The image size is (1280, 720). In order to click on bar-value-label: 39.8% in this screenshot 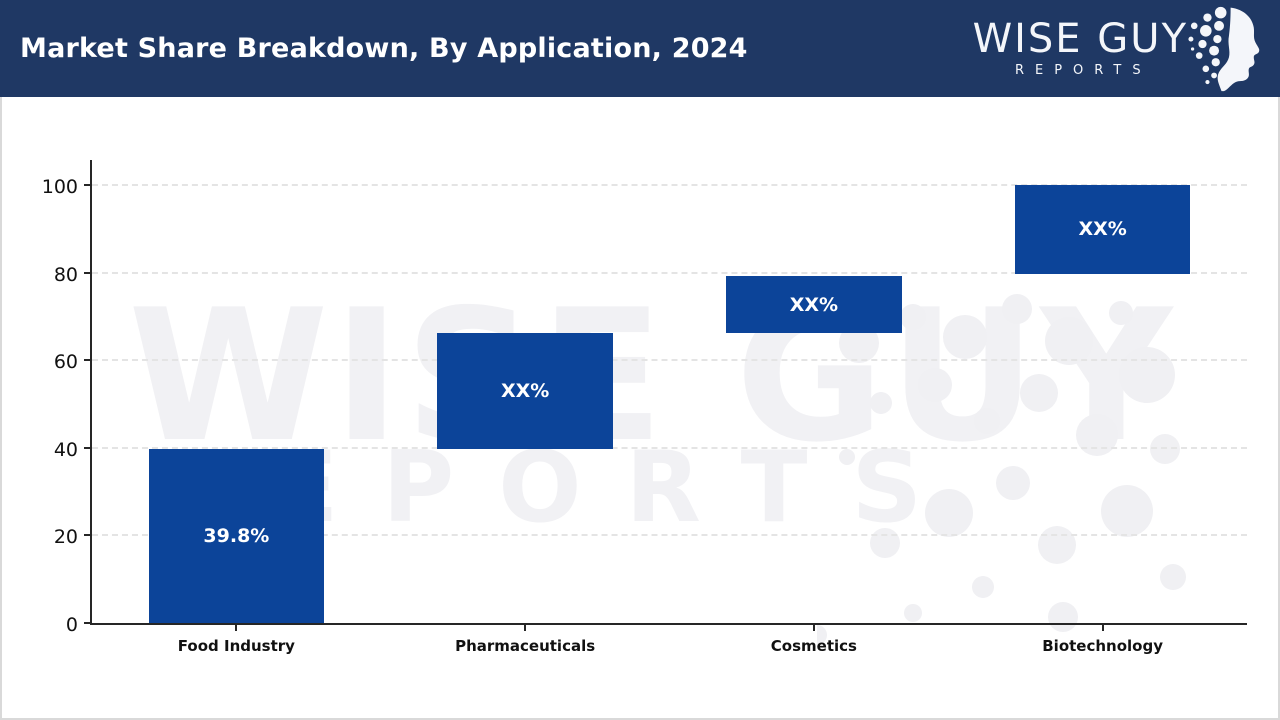, I will do `click(236, 535)`.